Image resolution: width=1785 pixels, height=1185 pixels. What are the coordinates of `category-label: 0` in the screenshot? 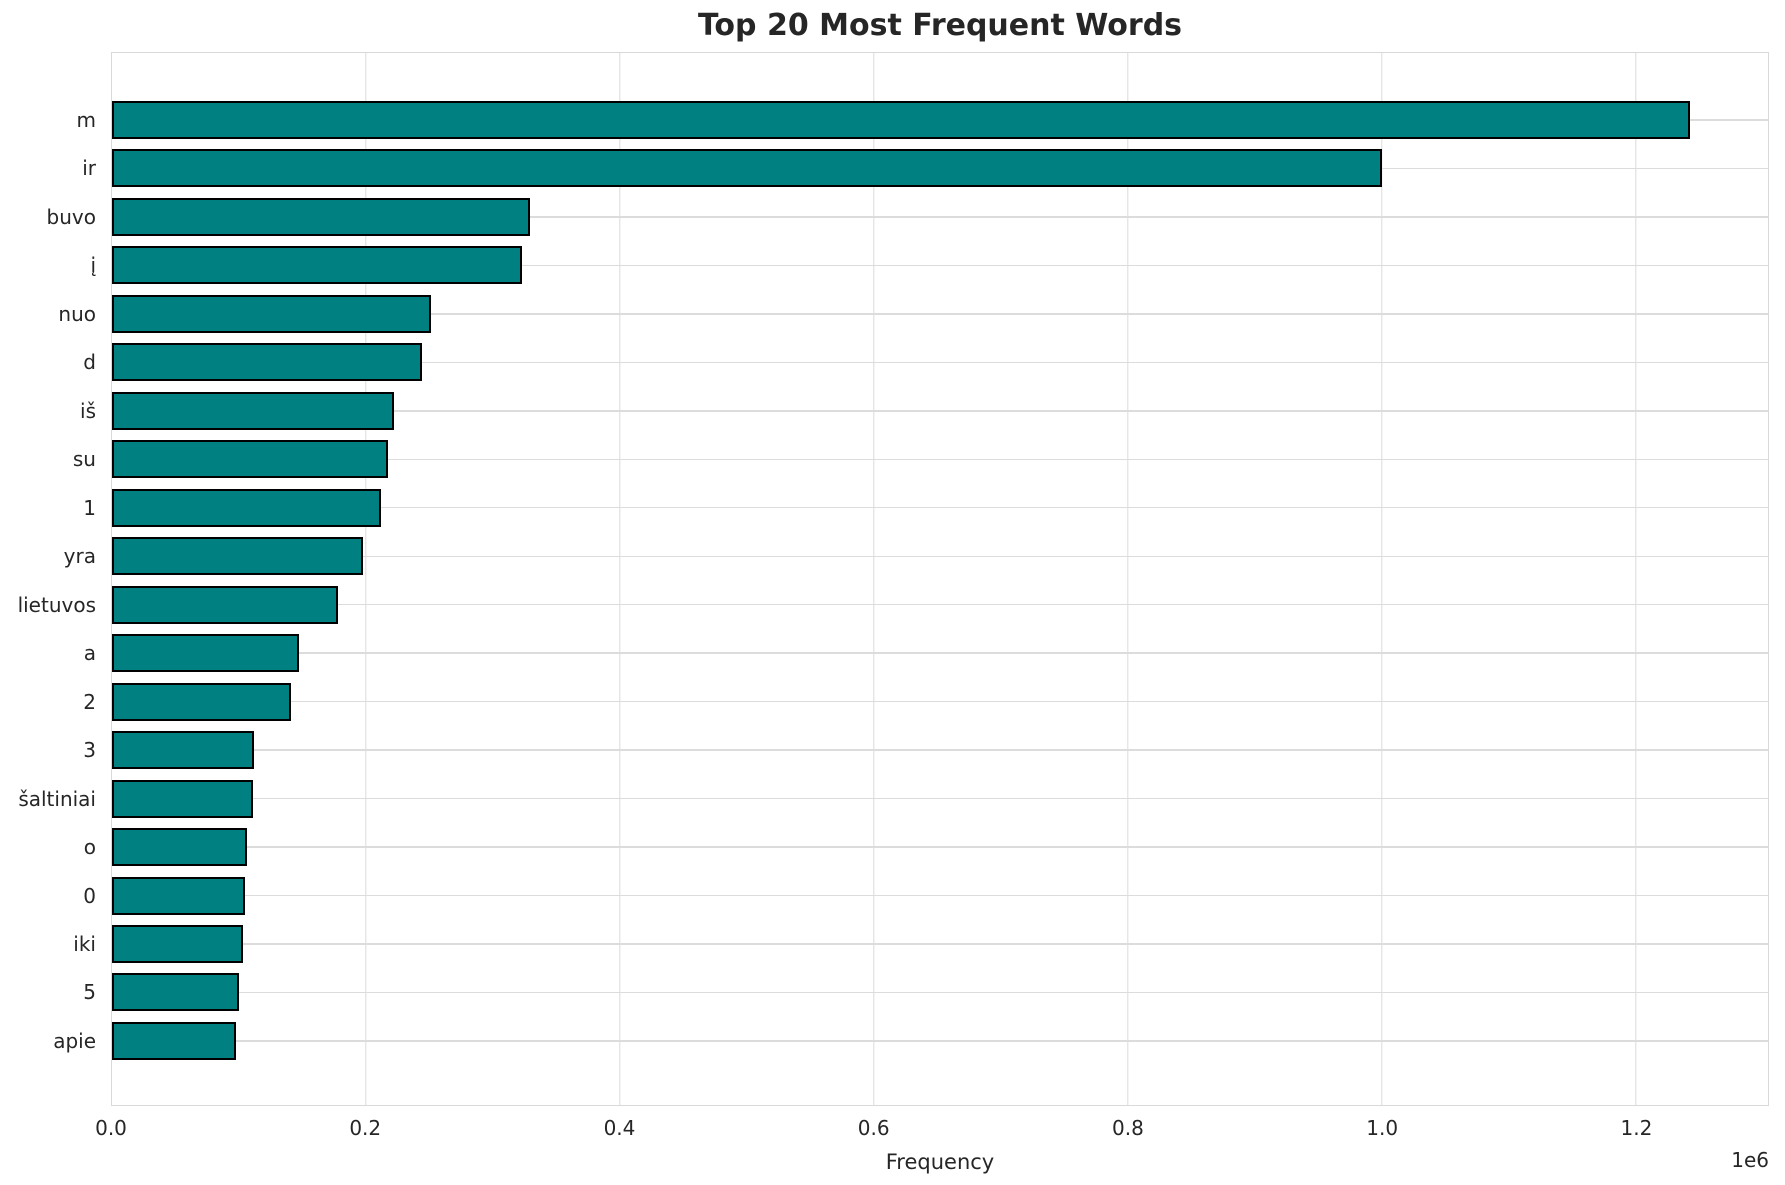 It's located at (89, 895).